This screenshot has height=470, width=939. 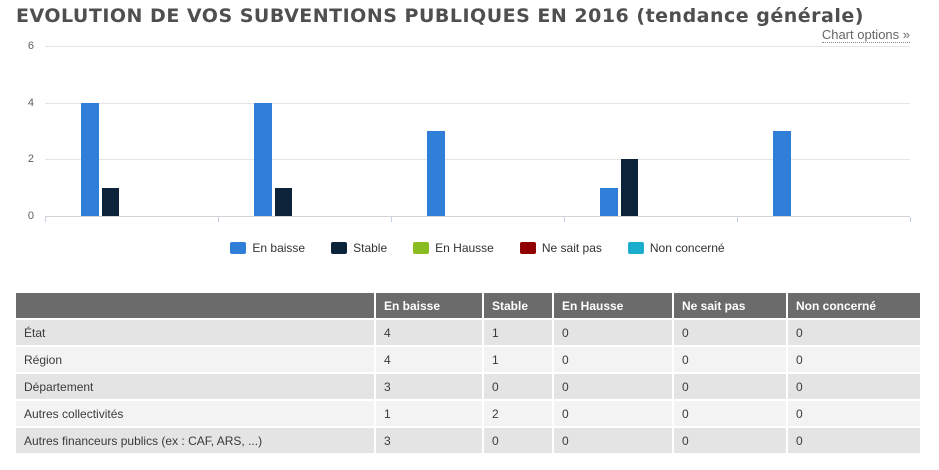 I want to click on table-header-cell: En baisse, so click(x=429, y=305).